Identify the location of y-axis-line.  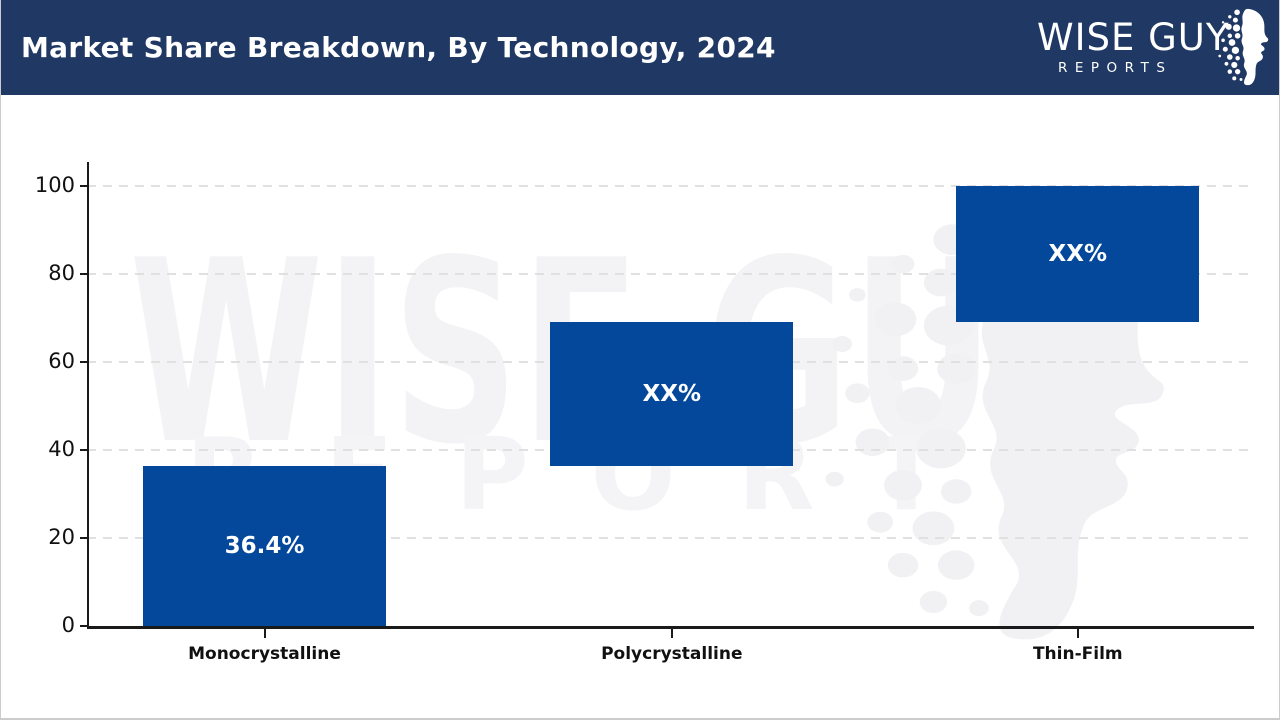
(88, 395).